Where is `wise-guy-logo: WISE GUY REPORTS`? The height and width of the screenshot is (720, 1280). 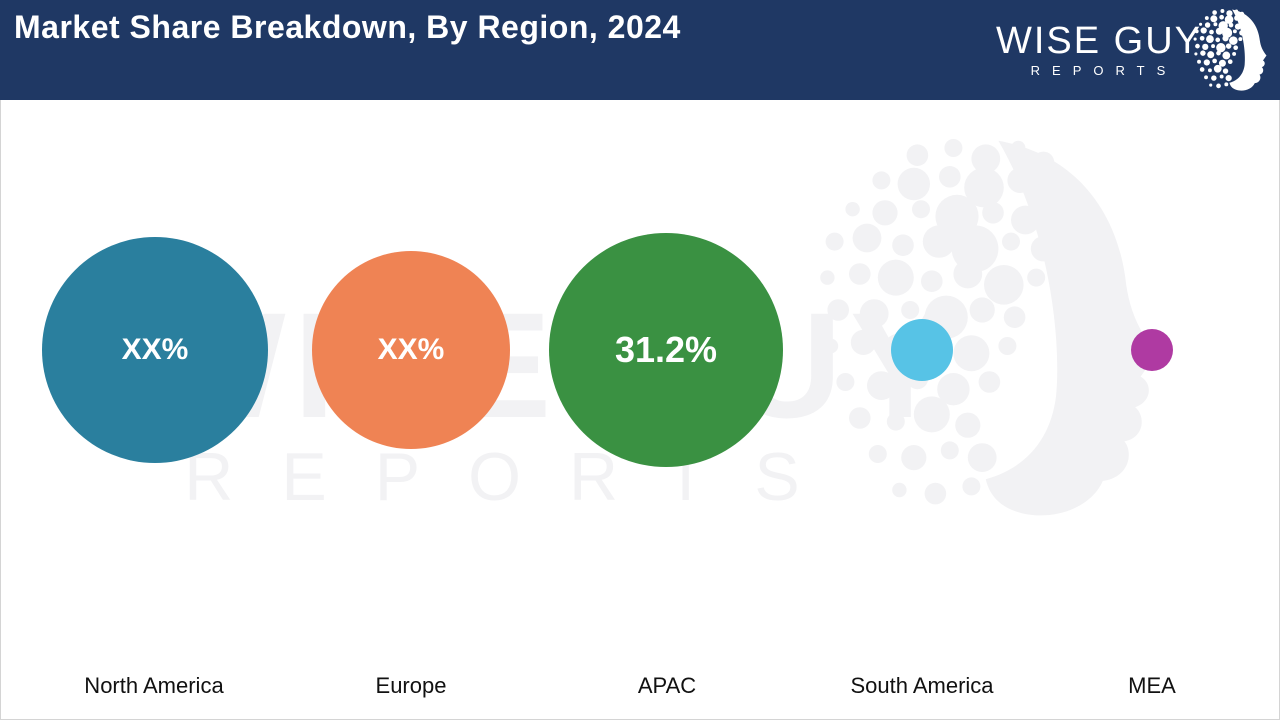
wise-guy-logo: WISE GUY REPORTS is located at coordinates (1133, 50).